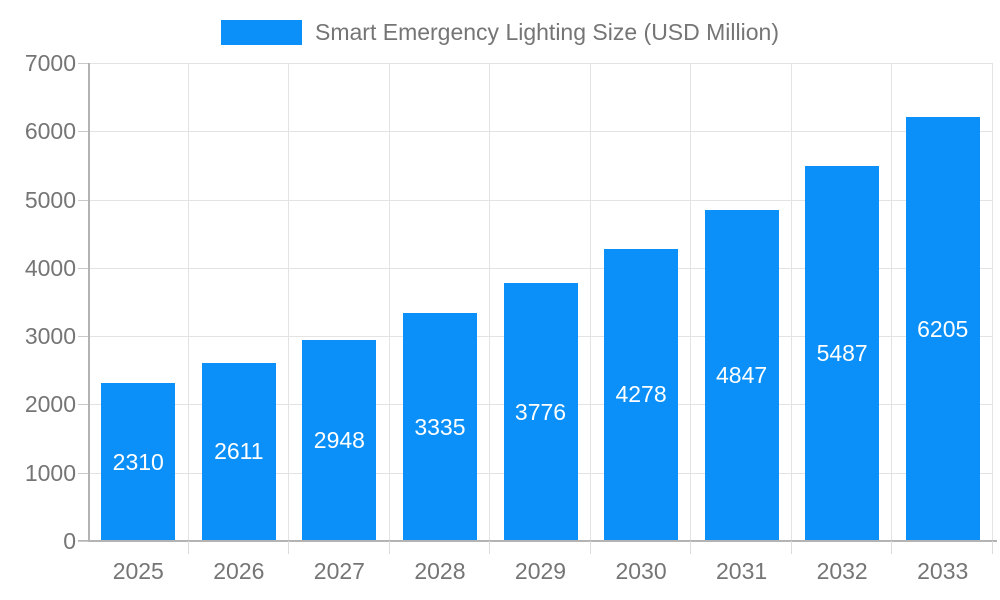  I want to click on y-tick-label: 4000, so click(50, 267).